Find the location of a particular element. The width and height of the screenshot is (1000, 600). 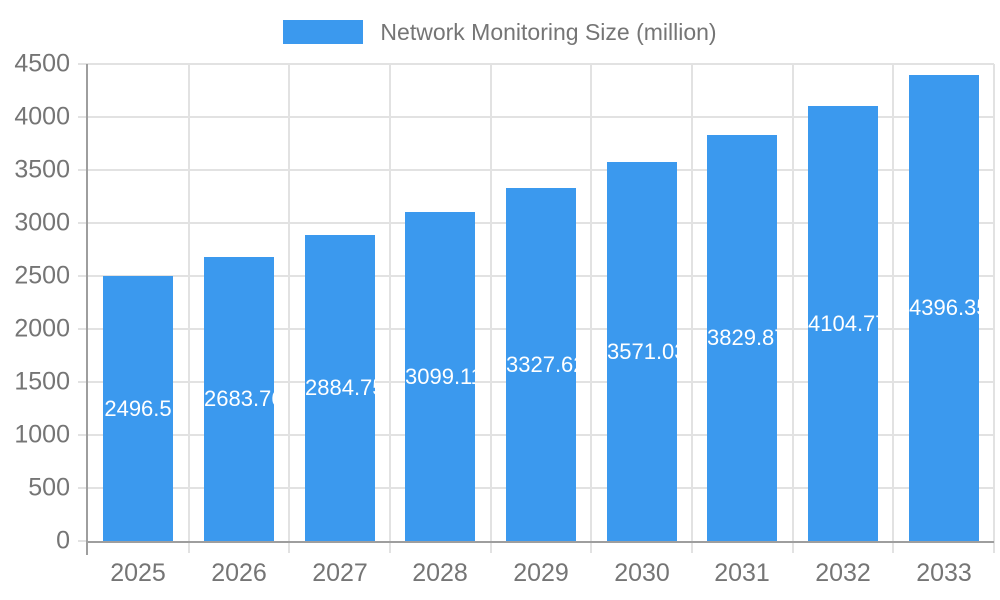

bar-value-label: 3571.03 is located at coordinates (642, 352).